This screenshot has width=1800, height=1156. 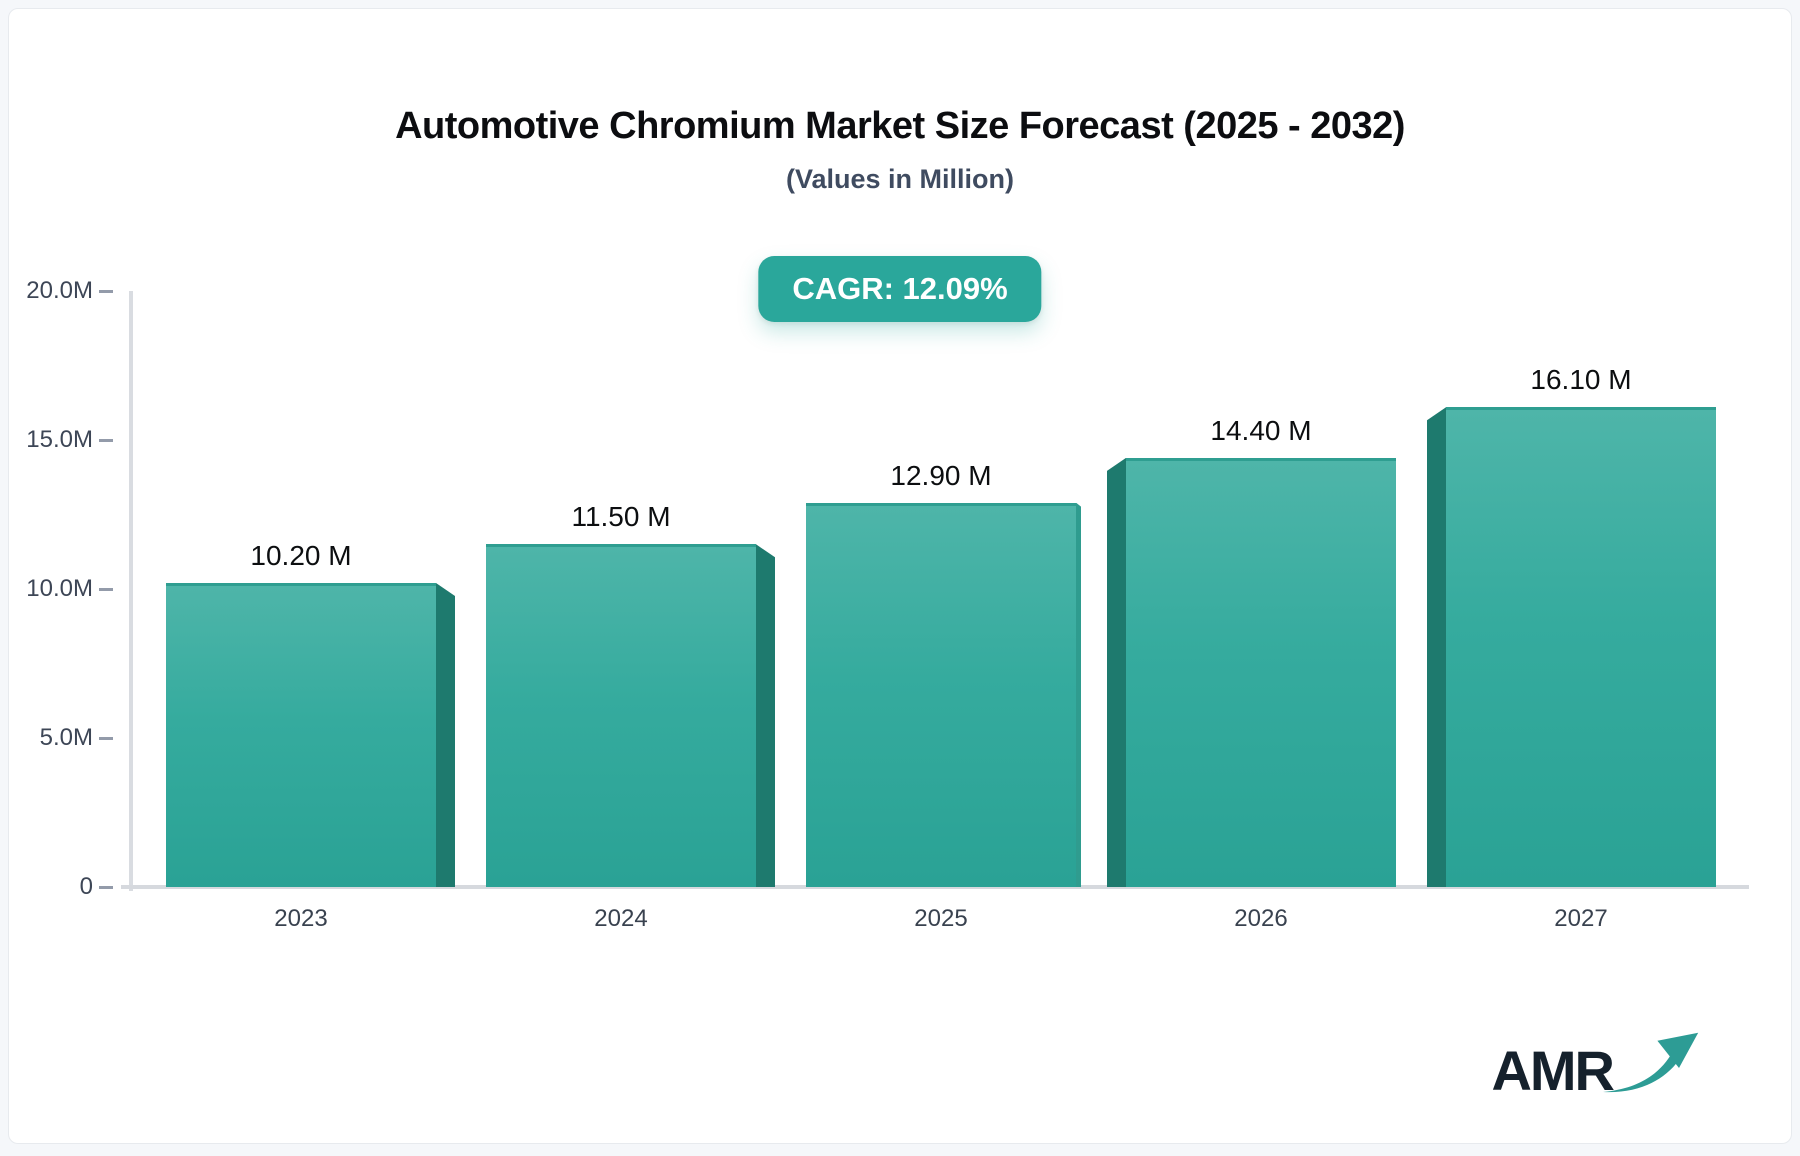 I want to click on bar-3d-side-2027, so click(x=1436, y=647).